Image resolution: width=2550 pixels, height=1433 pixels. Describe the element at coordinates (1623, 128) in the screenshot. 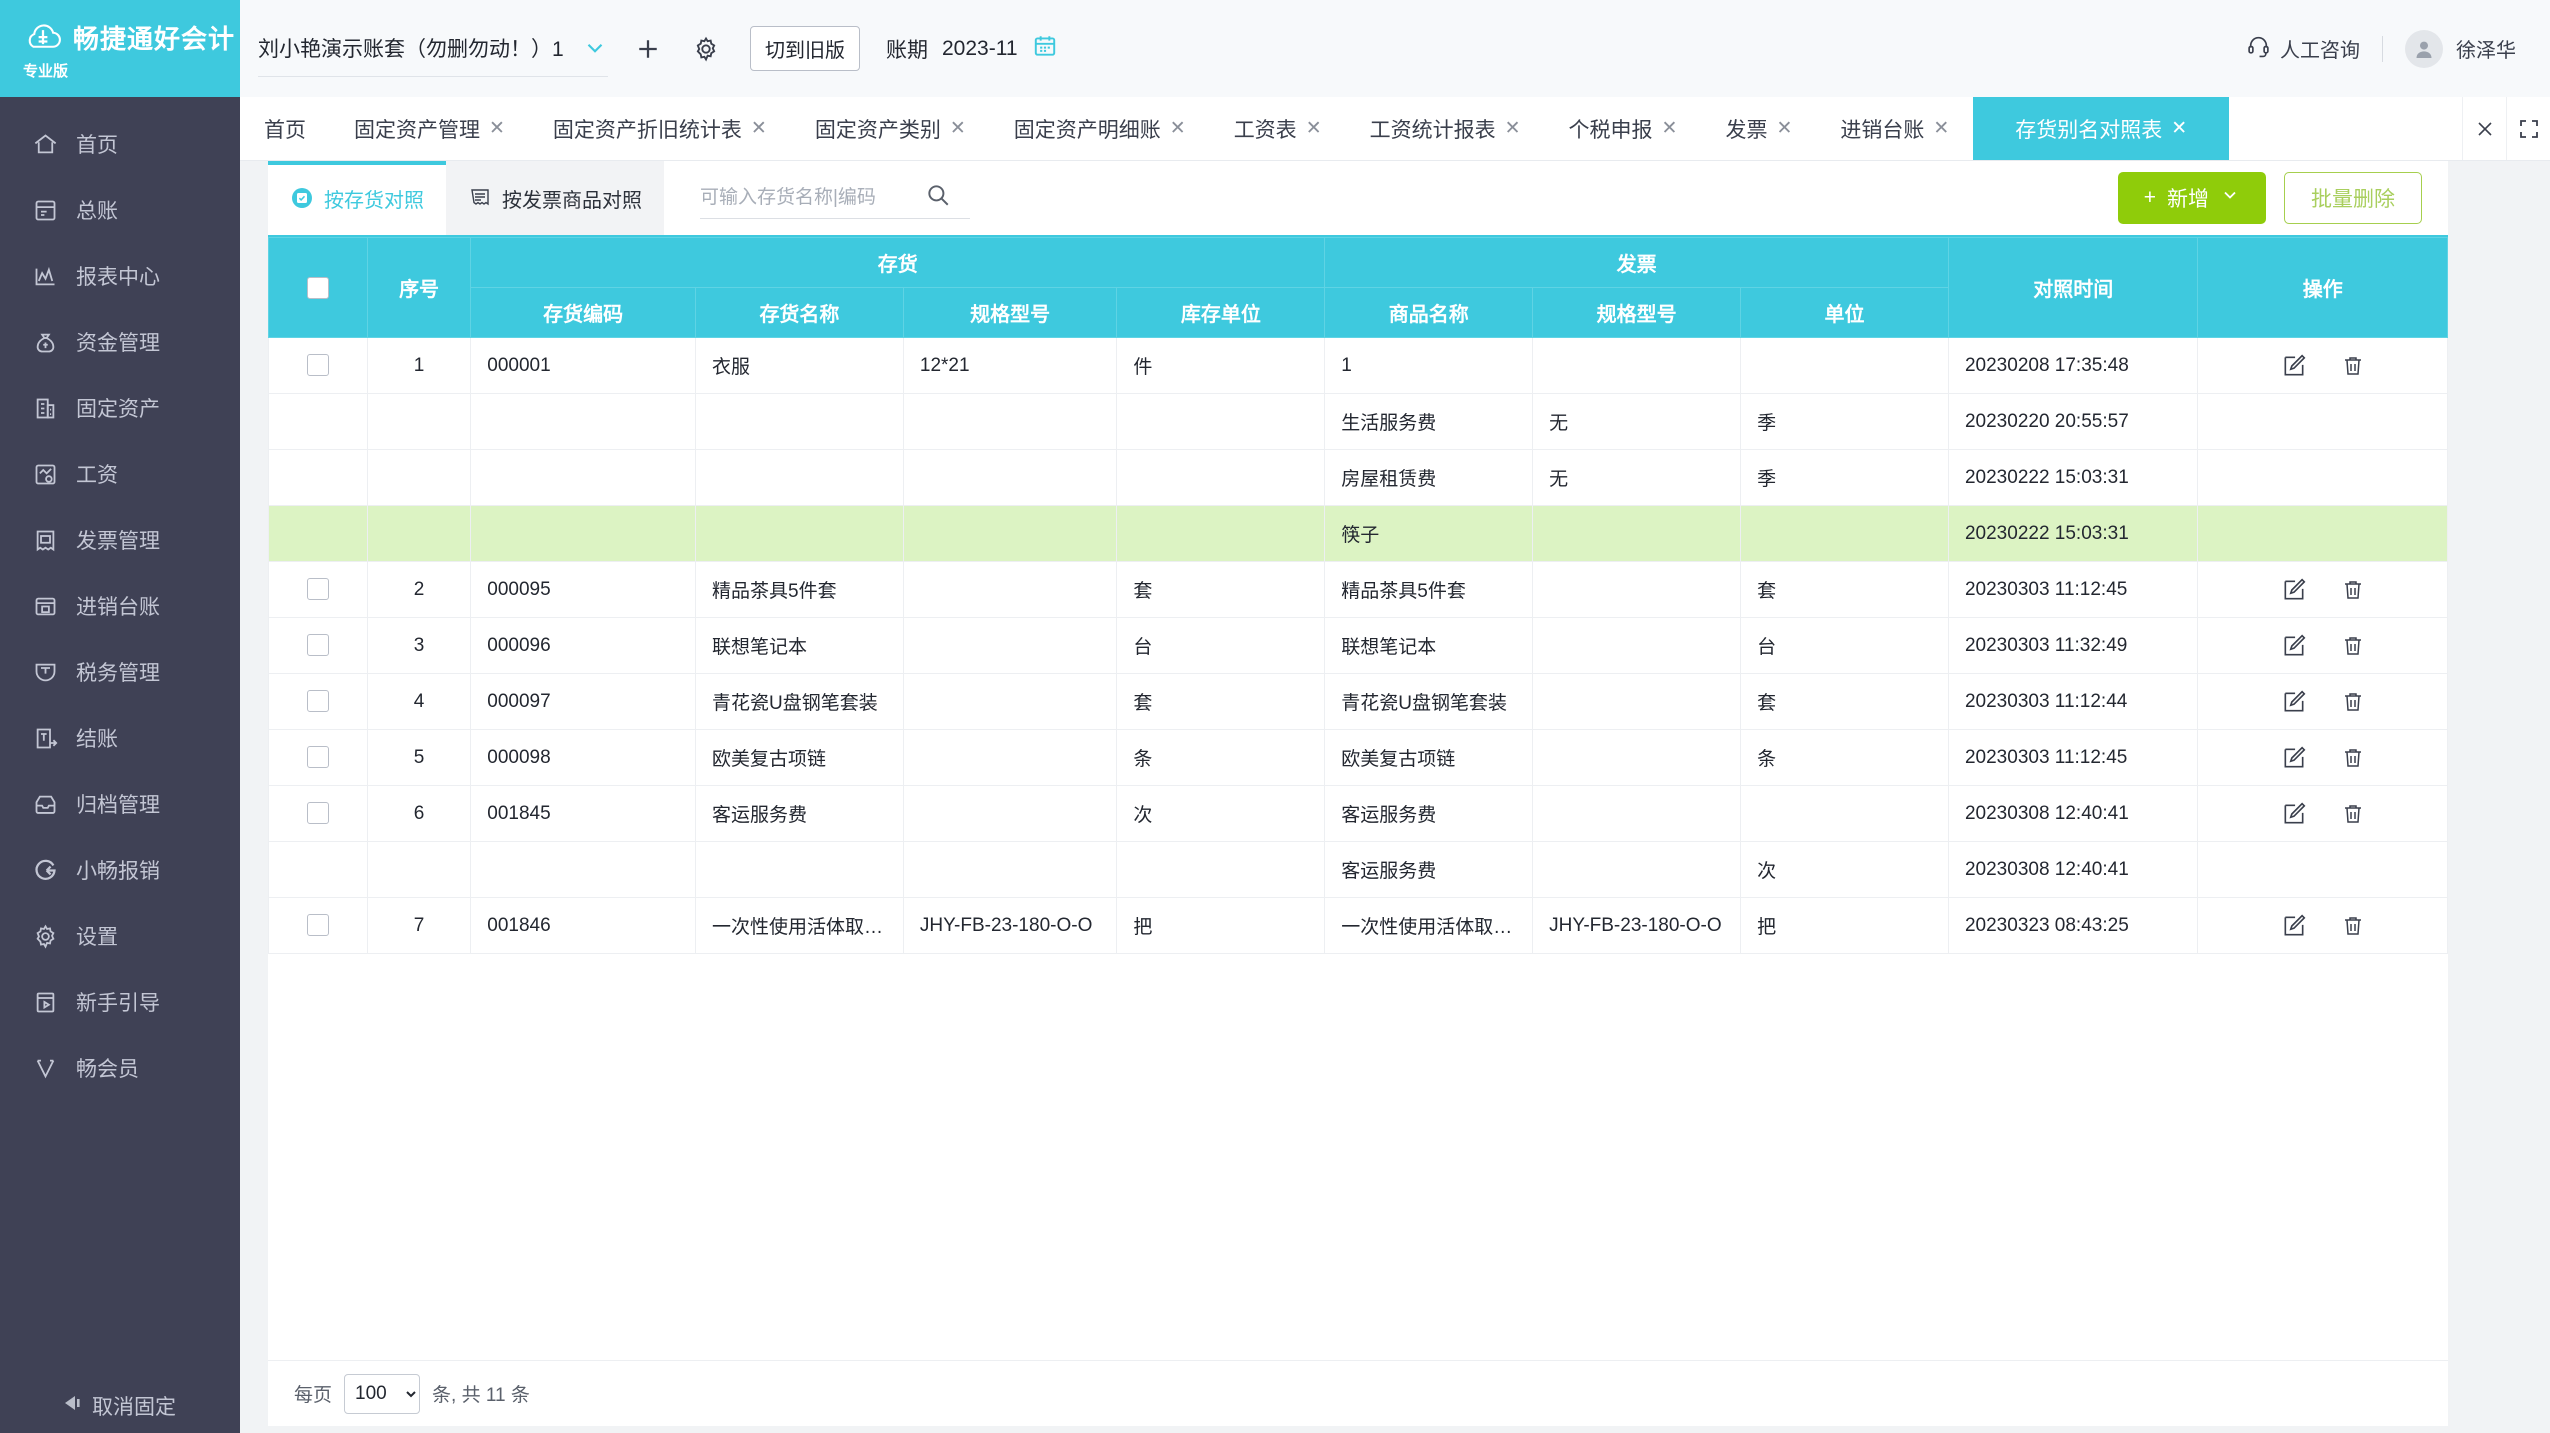

I see `tab-personal-tax-filing: 个税申报 ✕` at that location.